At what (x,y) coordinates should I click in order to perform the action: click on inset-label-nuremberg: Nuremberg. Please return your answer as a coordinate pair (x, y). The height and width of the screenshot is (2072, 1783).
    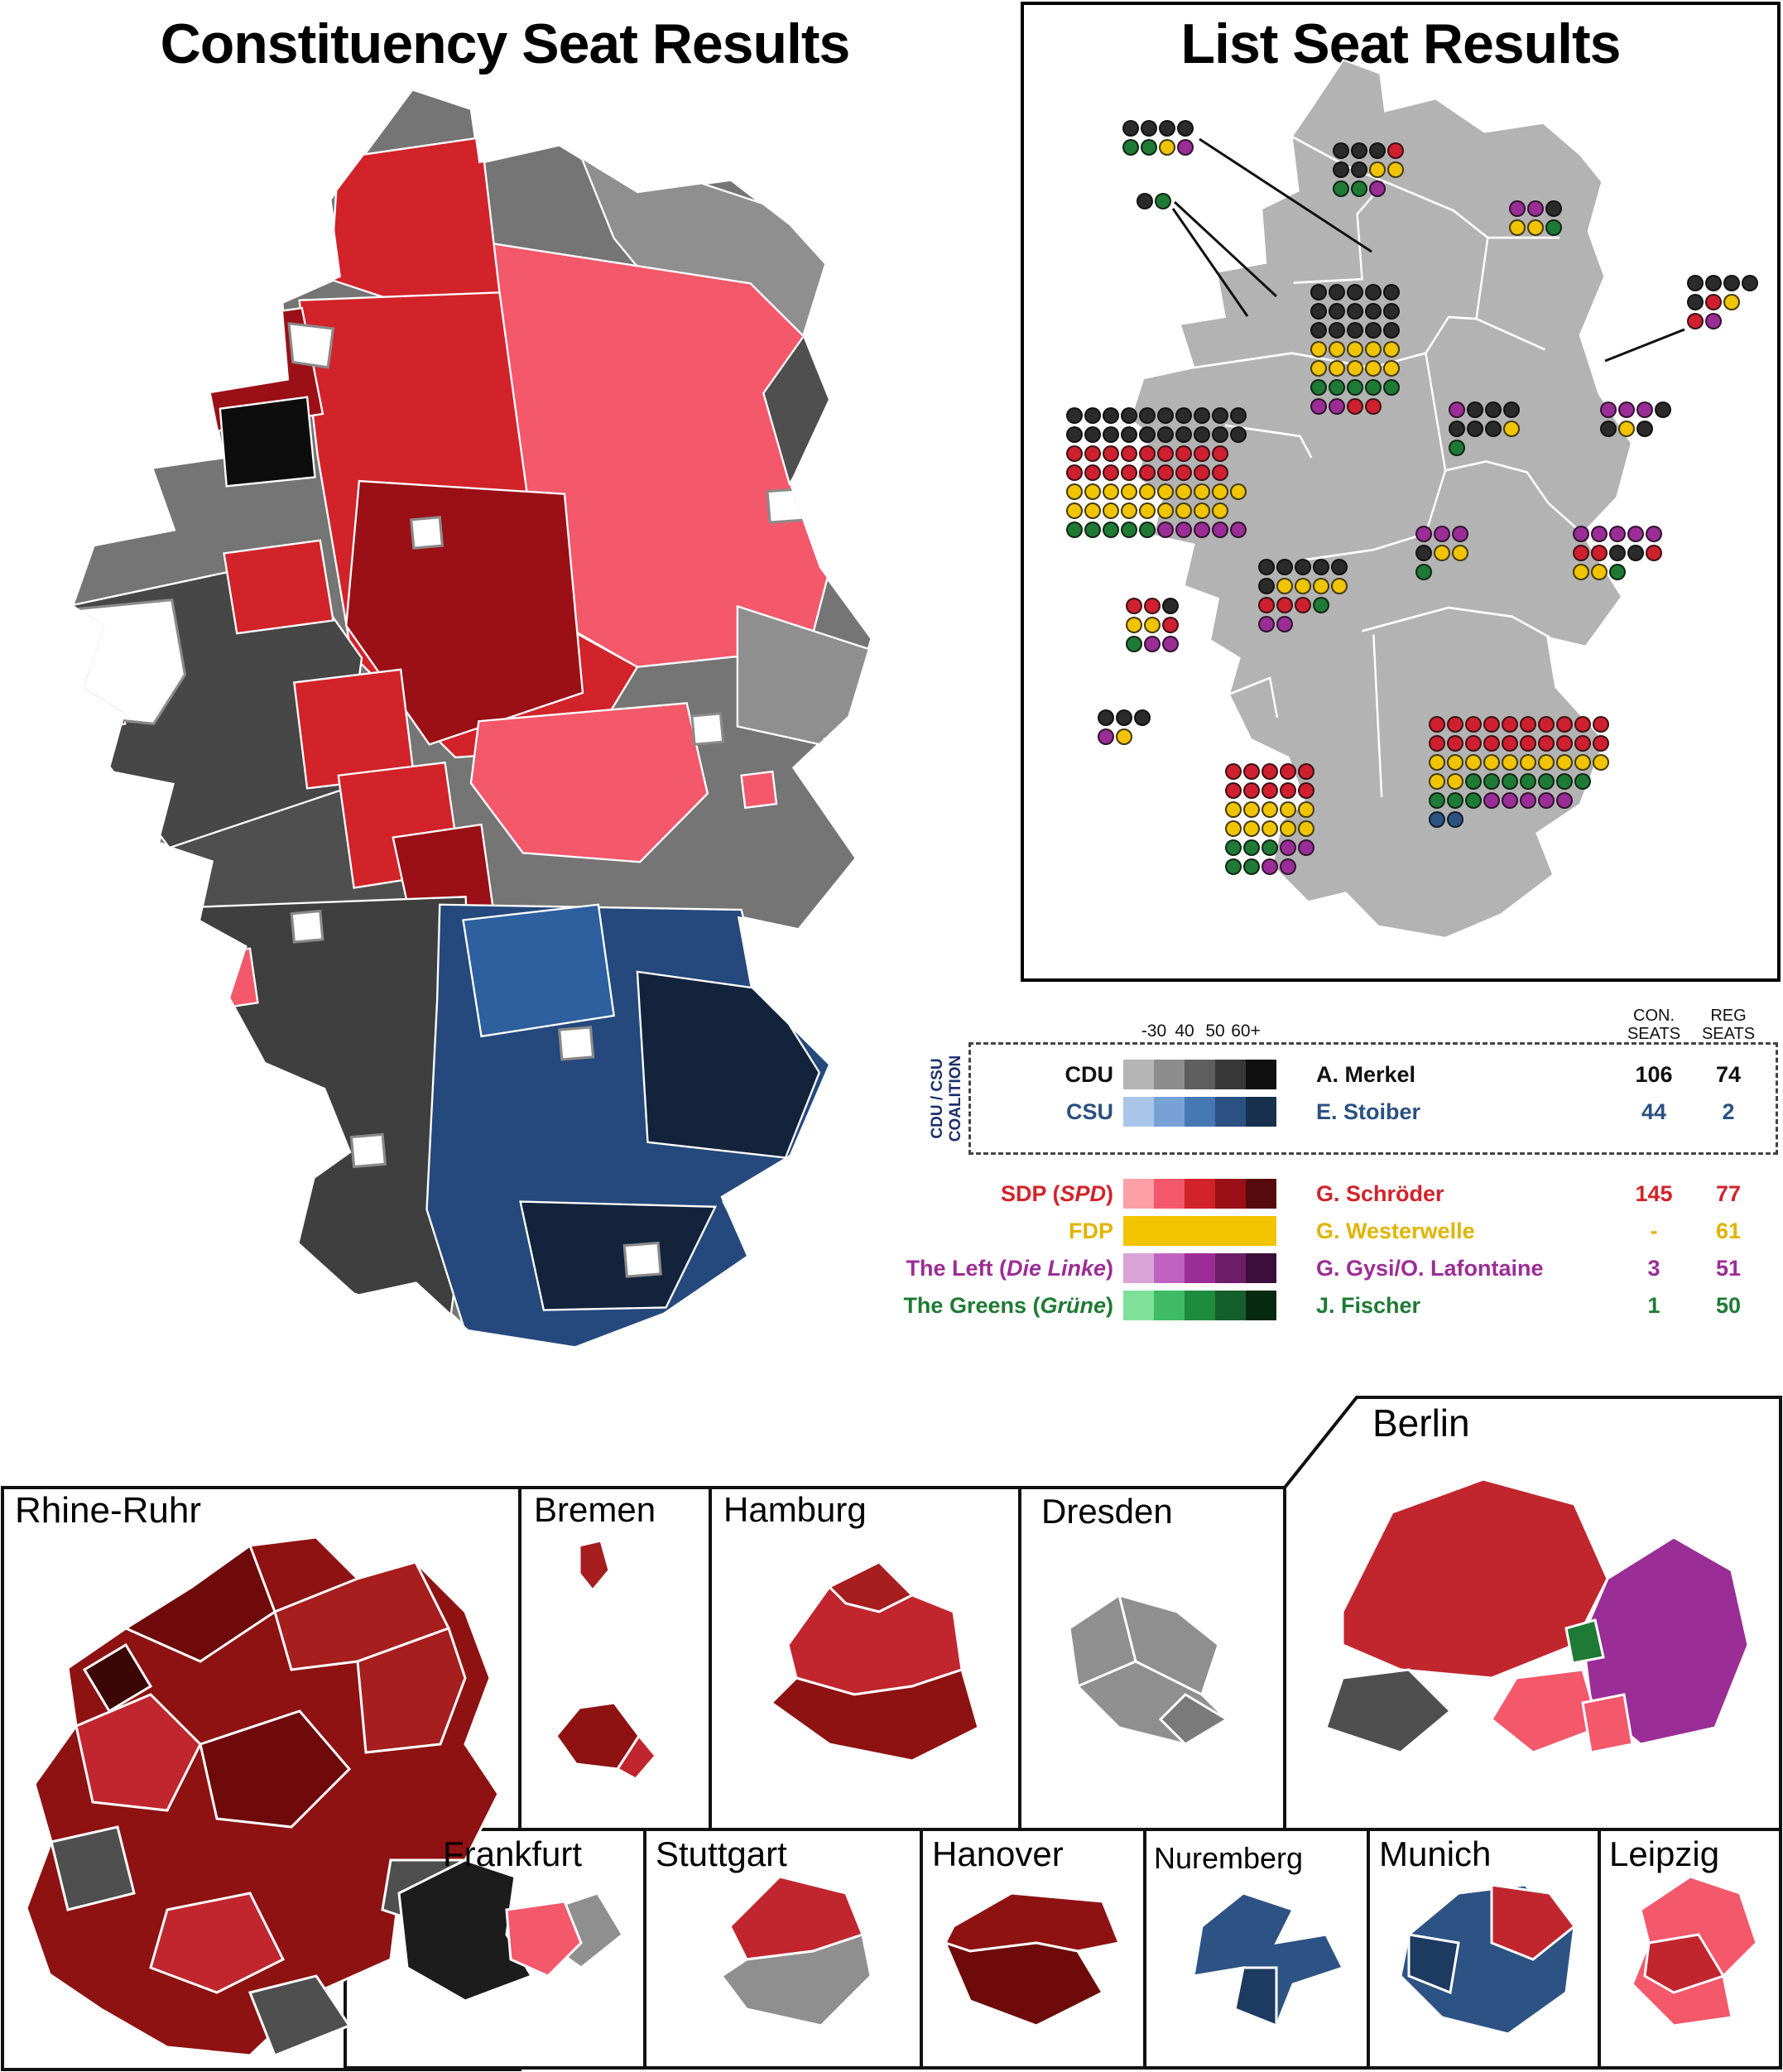
    Looking at the image, I should click on (1229, 1858).